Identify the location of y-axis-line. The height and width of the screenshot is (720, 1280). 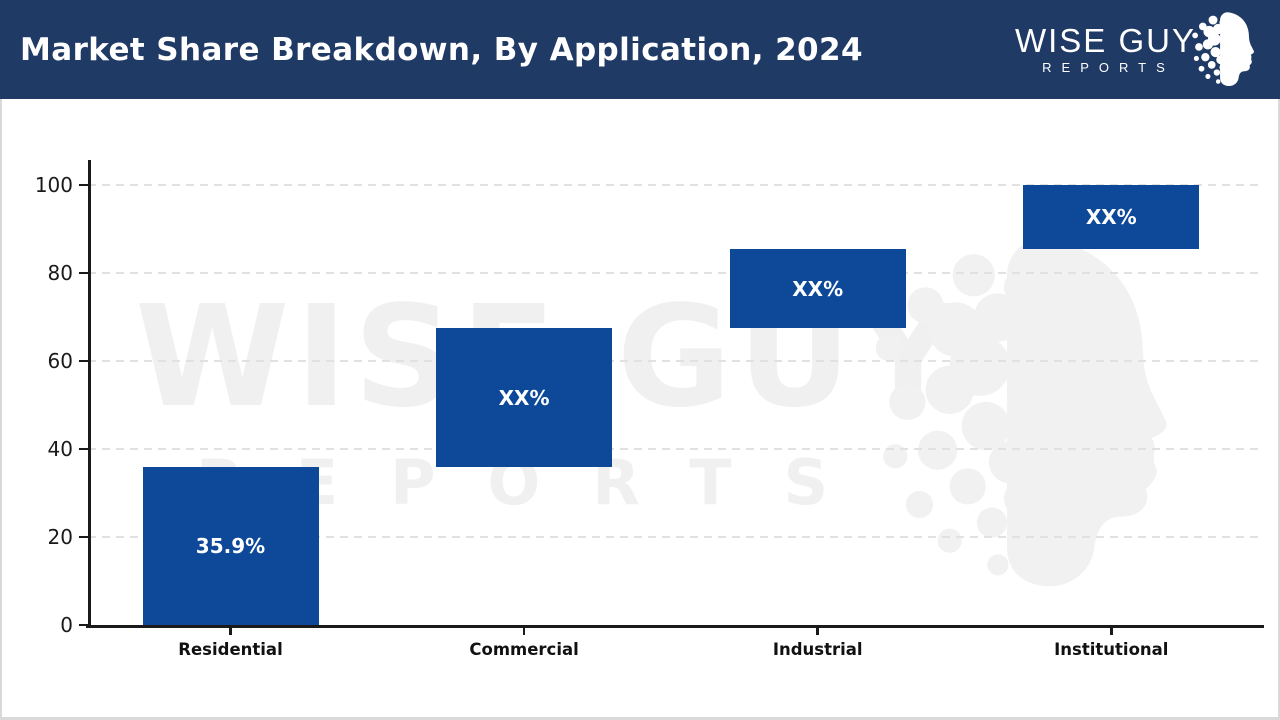
(89, 394).